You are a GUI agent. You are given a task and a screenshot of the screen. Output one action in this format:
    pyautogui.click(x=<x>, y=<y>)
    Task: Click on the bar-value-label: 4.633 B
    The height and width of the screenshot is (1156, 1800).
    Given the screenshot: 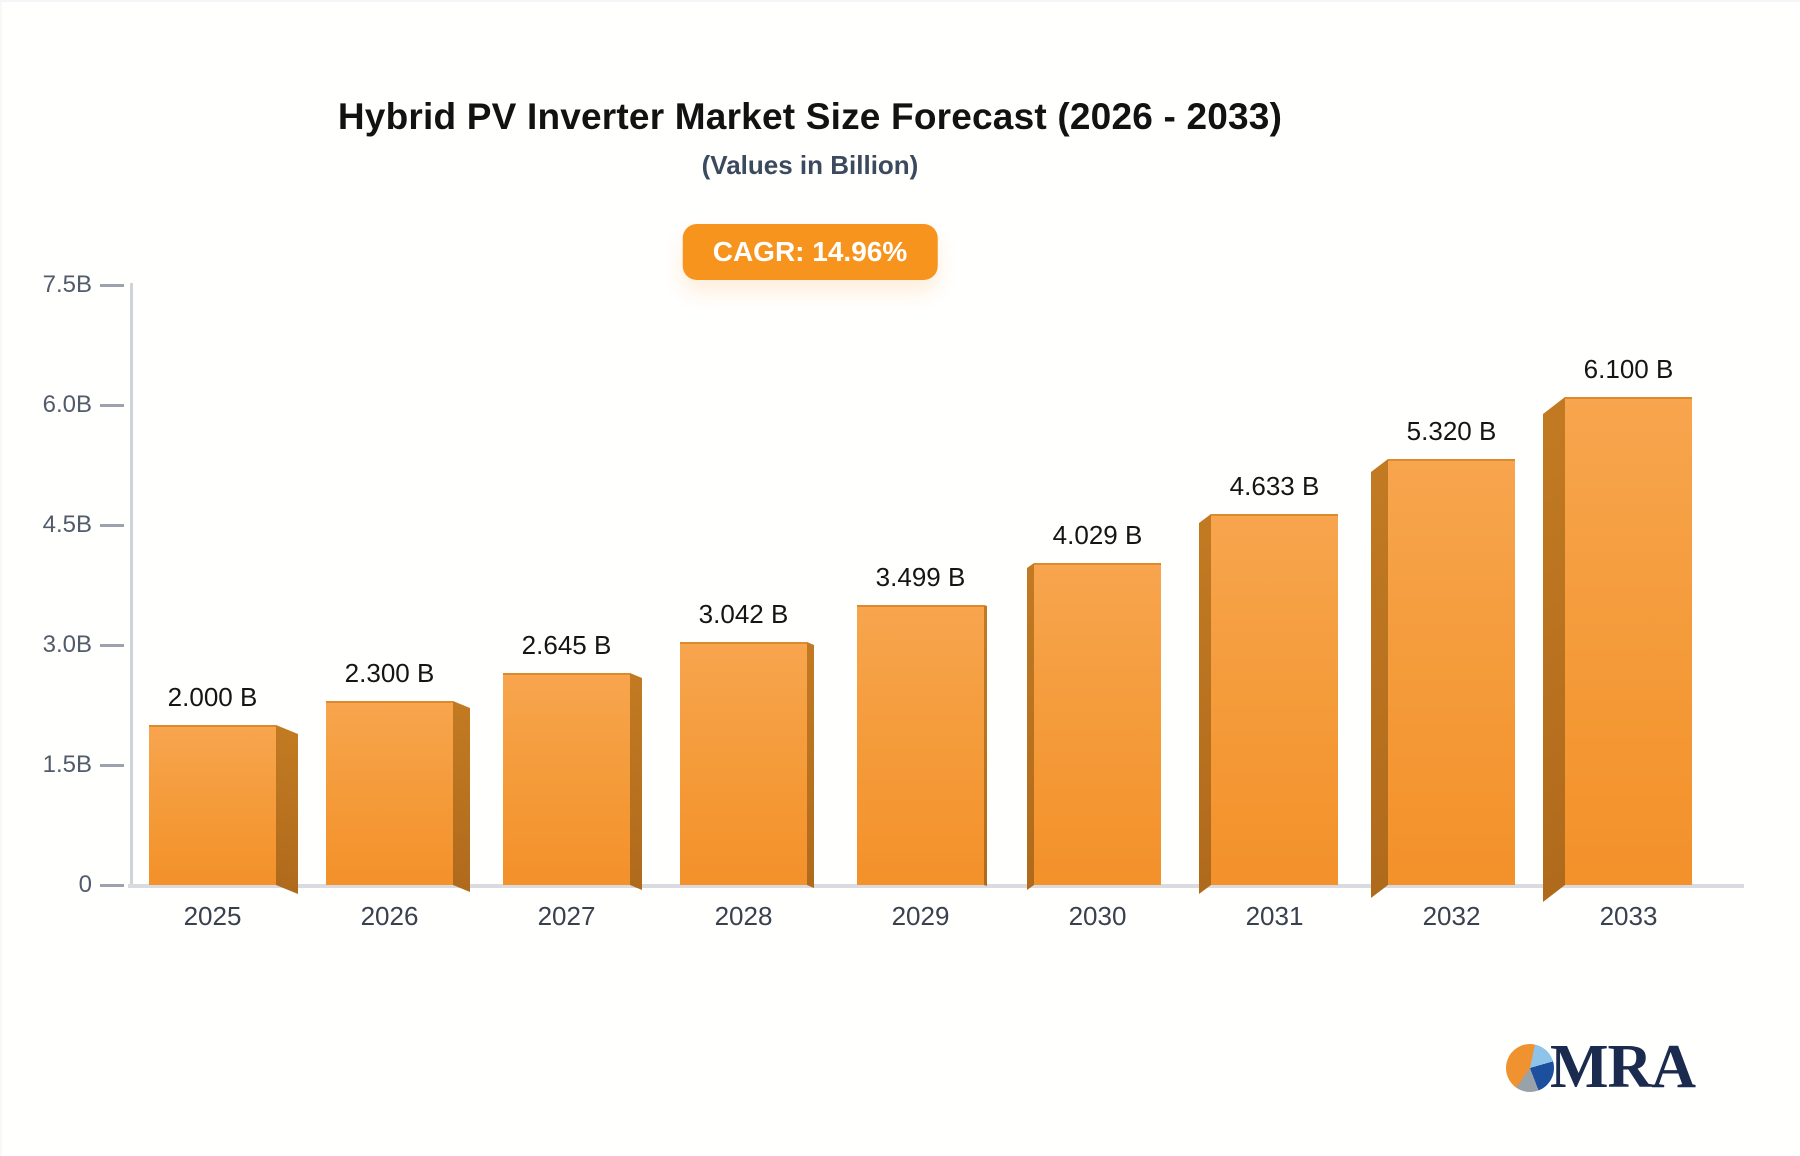 What is the action you would take?
    pyautogui.click(x=1274, y=486)
    